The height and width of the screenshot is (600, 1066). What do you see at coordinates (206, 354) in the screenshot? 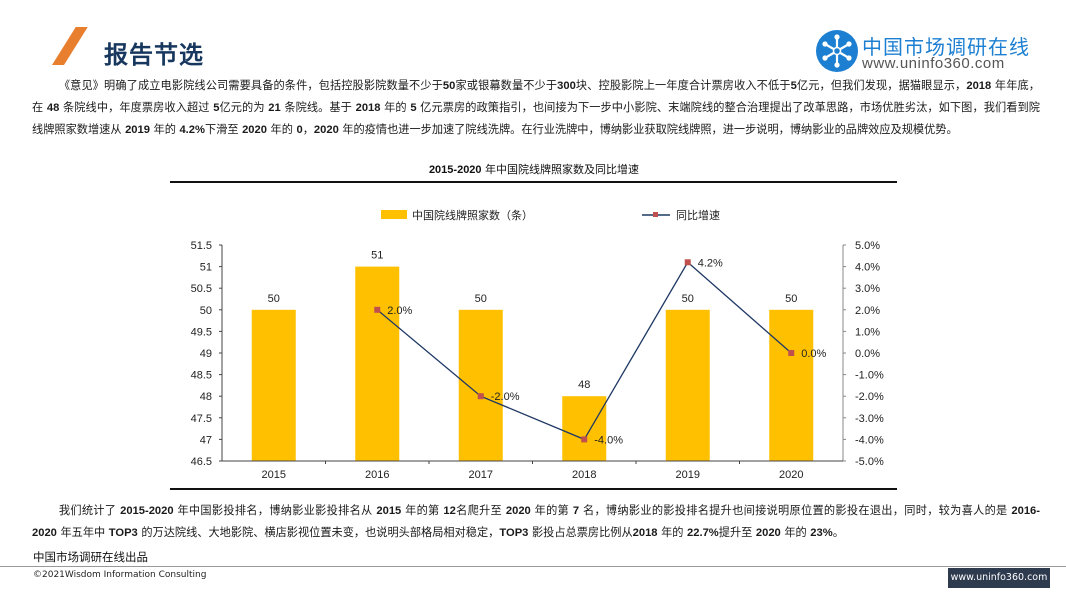
I see `left-tick-label: 49` at bounding box center [206, 354].